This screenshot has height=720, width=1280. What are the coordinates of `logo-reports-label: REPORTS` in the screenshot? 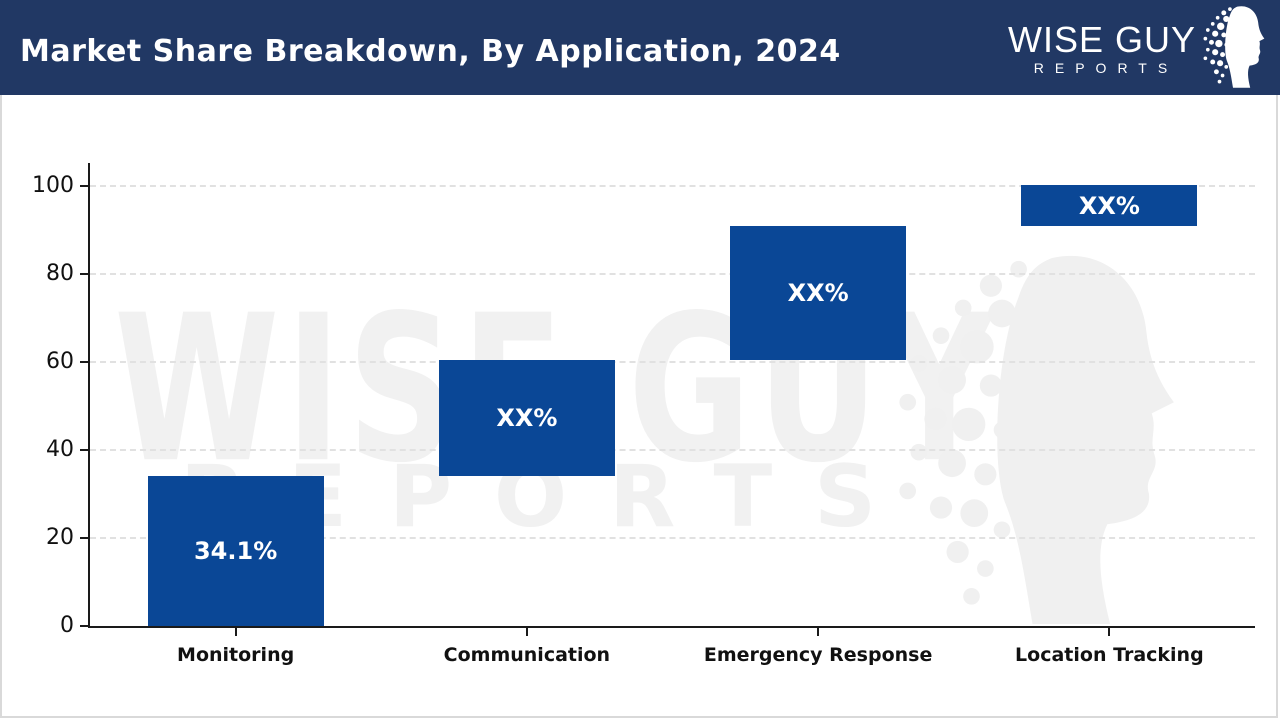 It's located at (1106, 67).